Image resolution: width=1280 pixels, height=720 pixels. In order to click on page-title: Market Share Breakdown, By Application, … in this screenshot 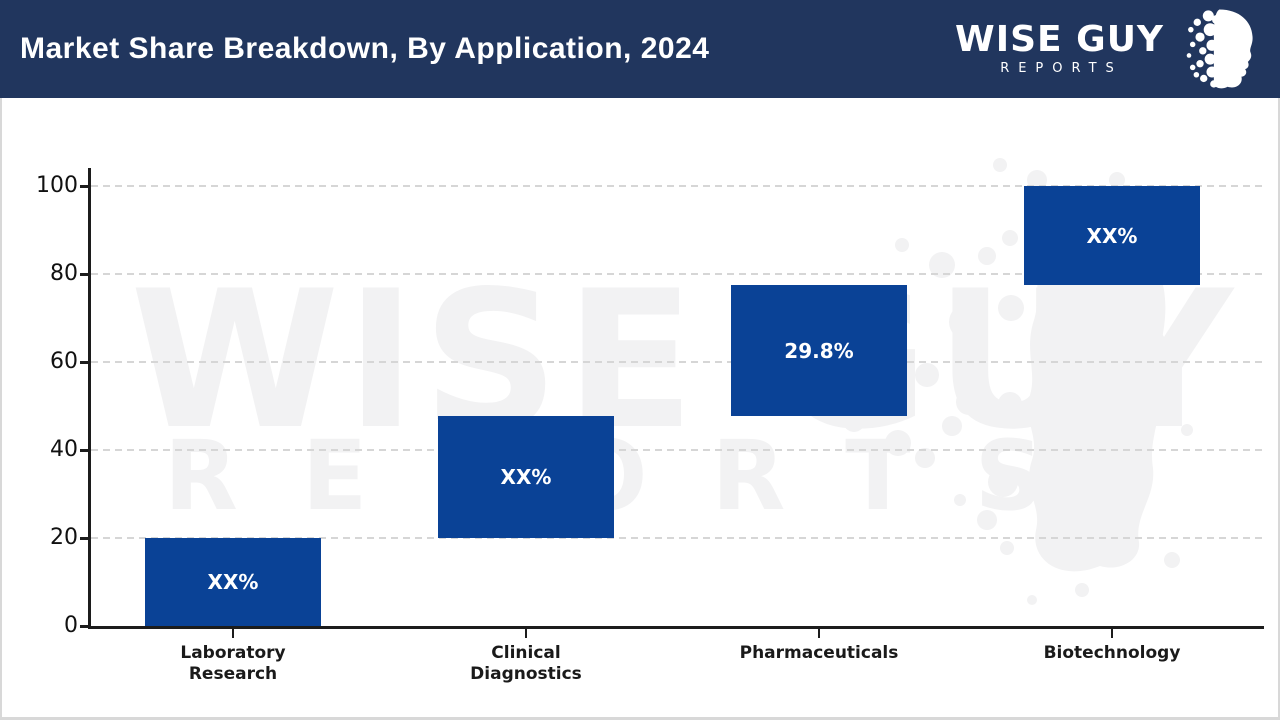, I will do `click(365, 48)`.